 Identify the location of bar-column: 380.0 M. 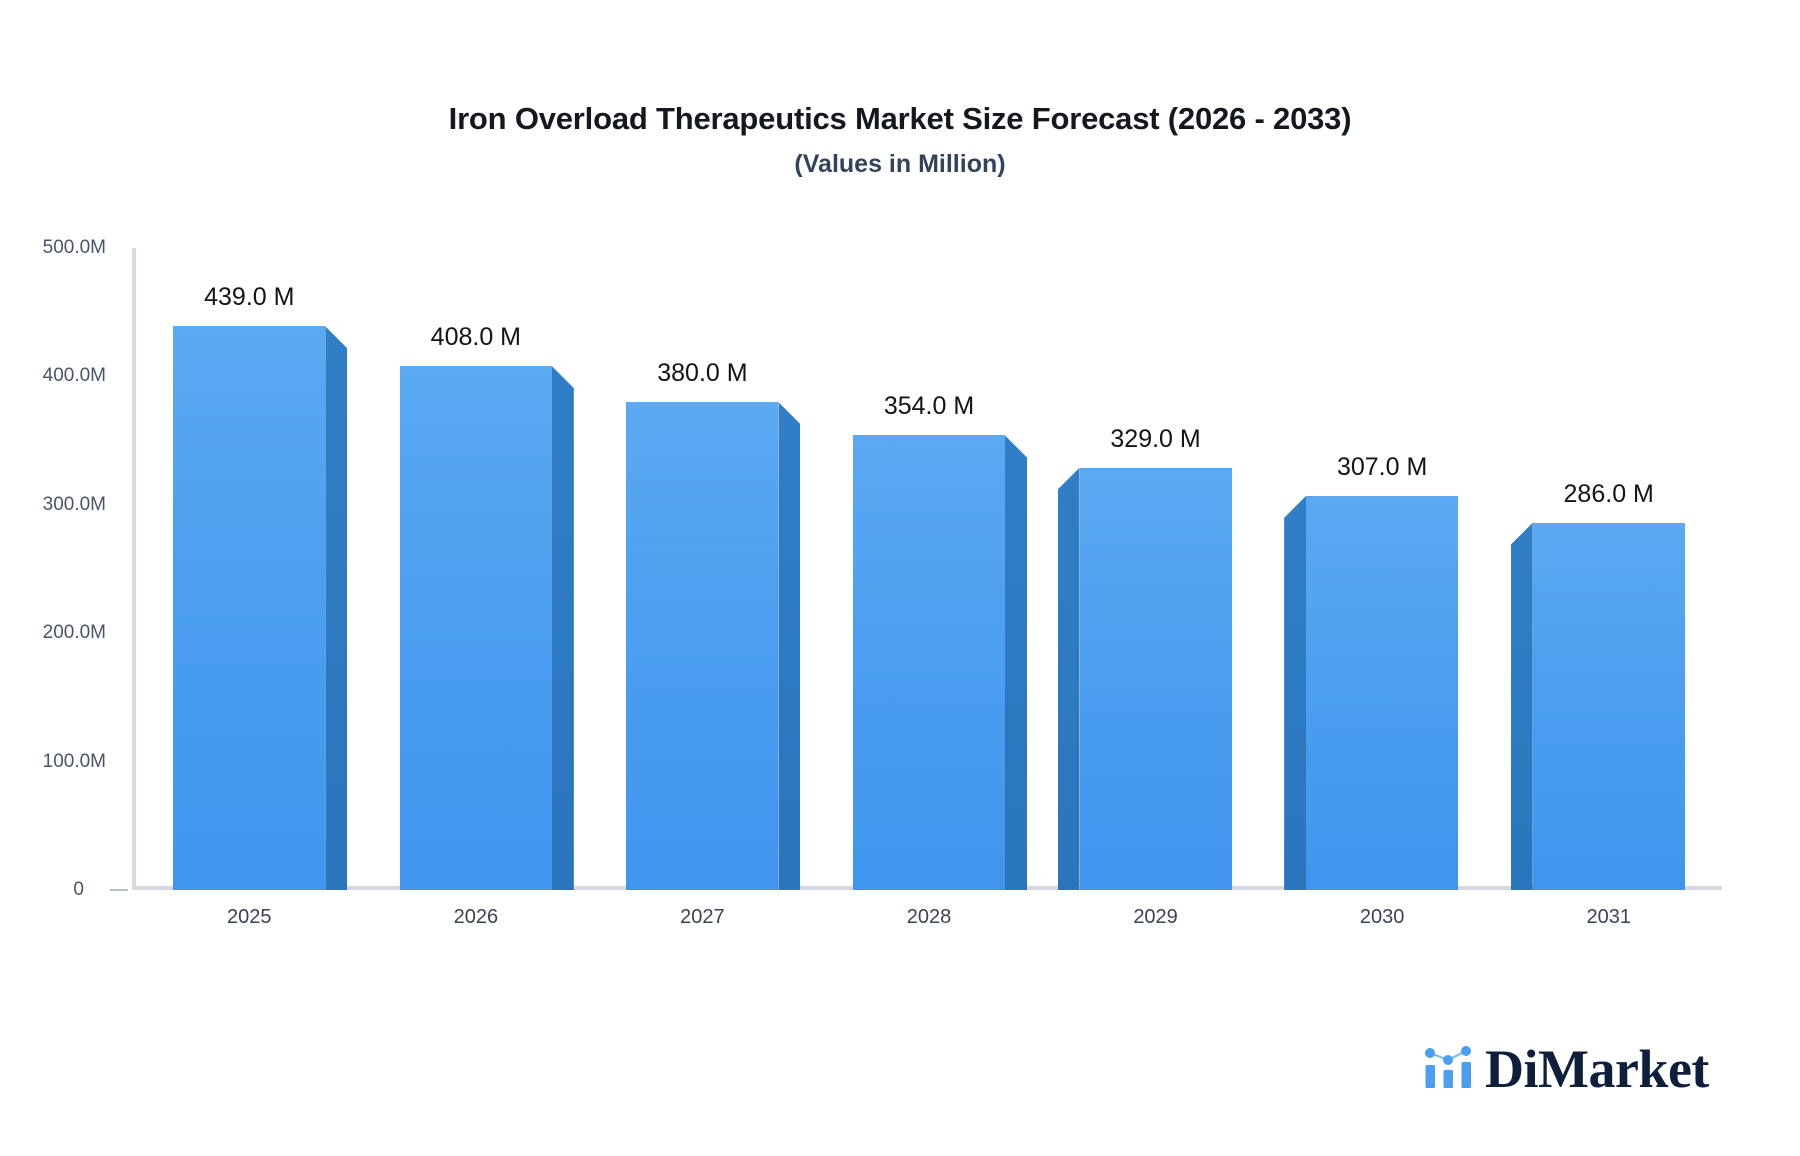
(713, 569).